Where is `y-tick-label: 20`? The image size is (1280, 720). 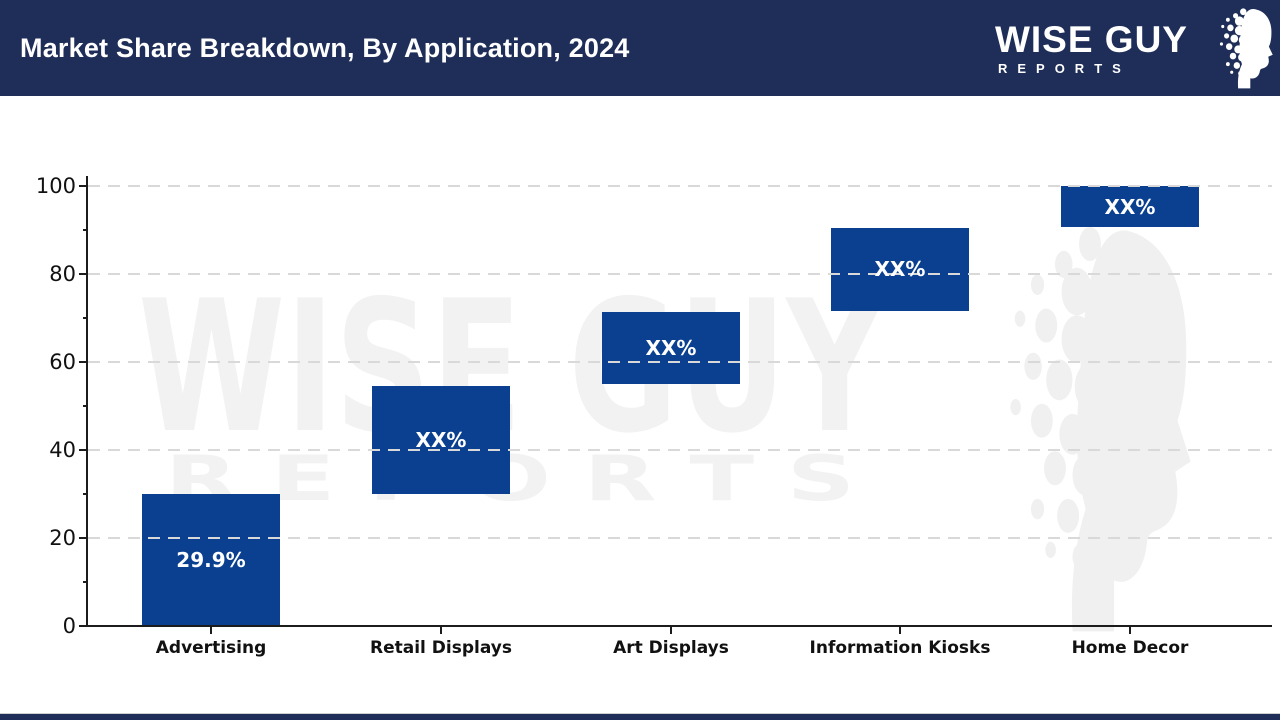 y-tick-label: 20 is located at coordinates (62, 538).